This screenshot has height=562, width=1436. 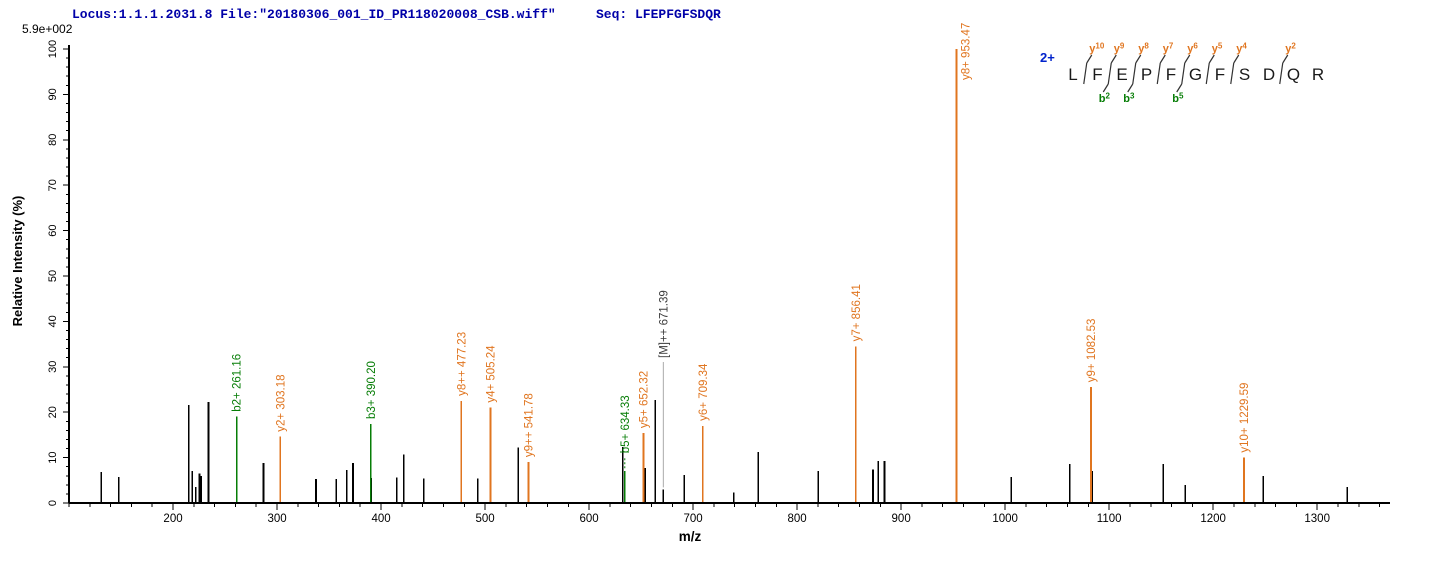 I want to click on peak-label: b2+ 261.16, so click(x=238, y=383).